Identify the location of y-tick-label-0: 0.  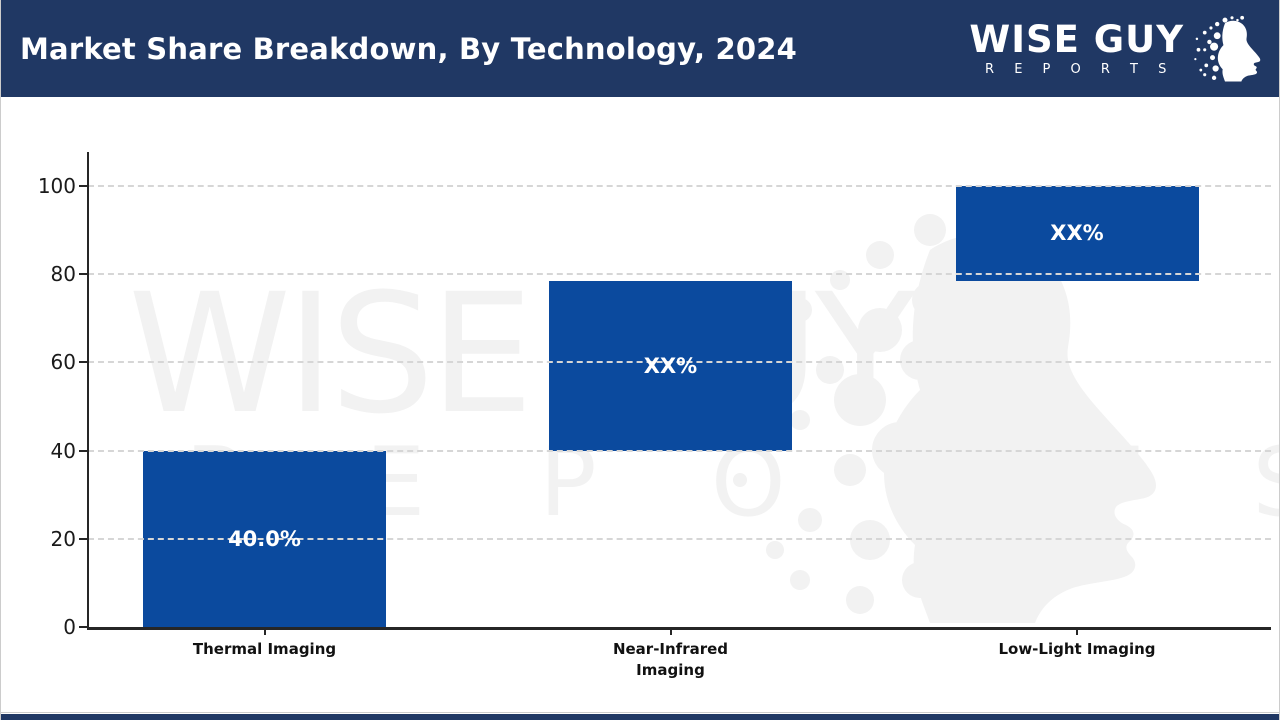
(69, 627).